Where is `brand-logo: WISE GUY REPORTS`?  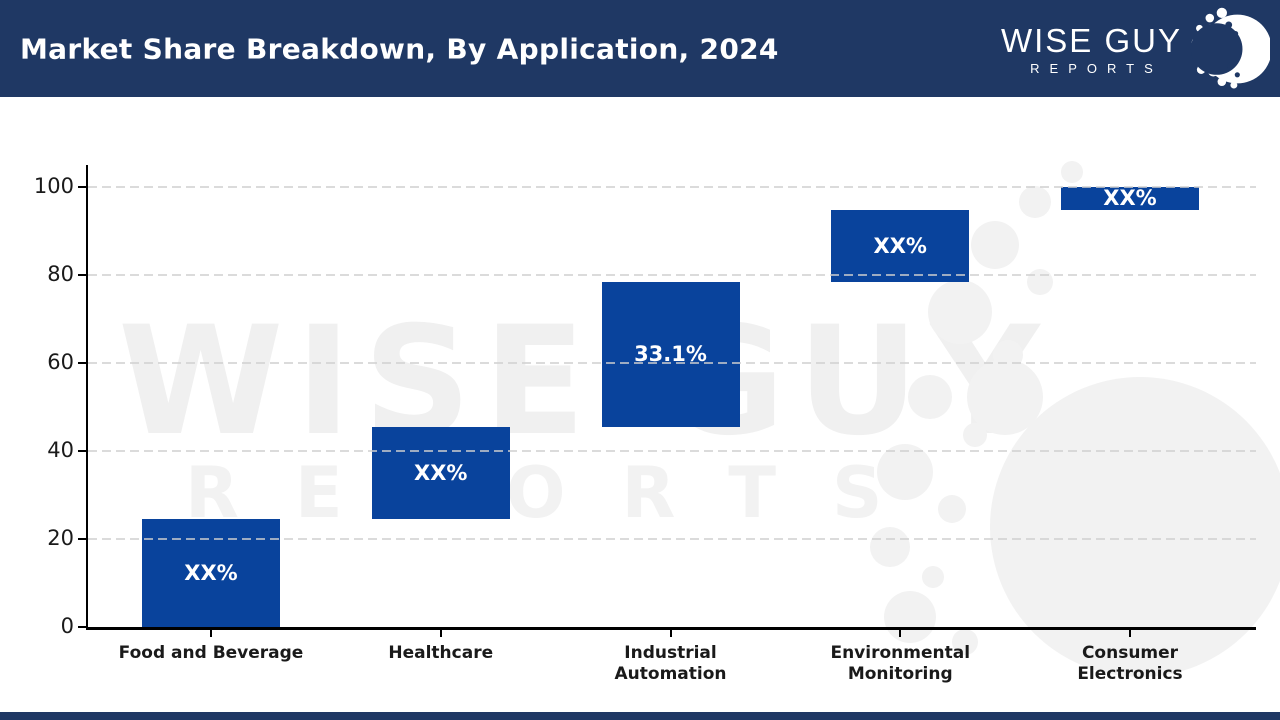 brand-logo: WISE GUY REPORTS is located at coordinates (1135, 49).